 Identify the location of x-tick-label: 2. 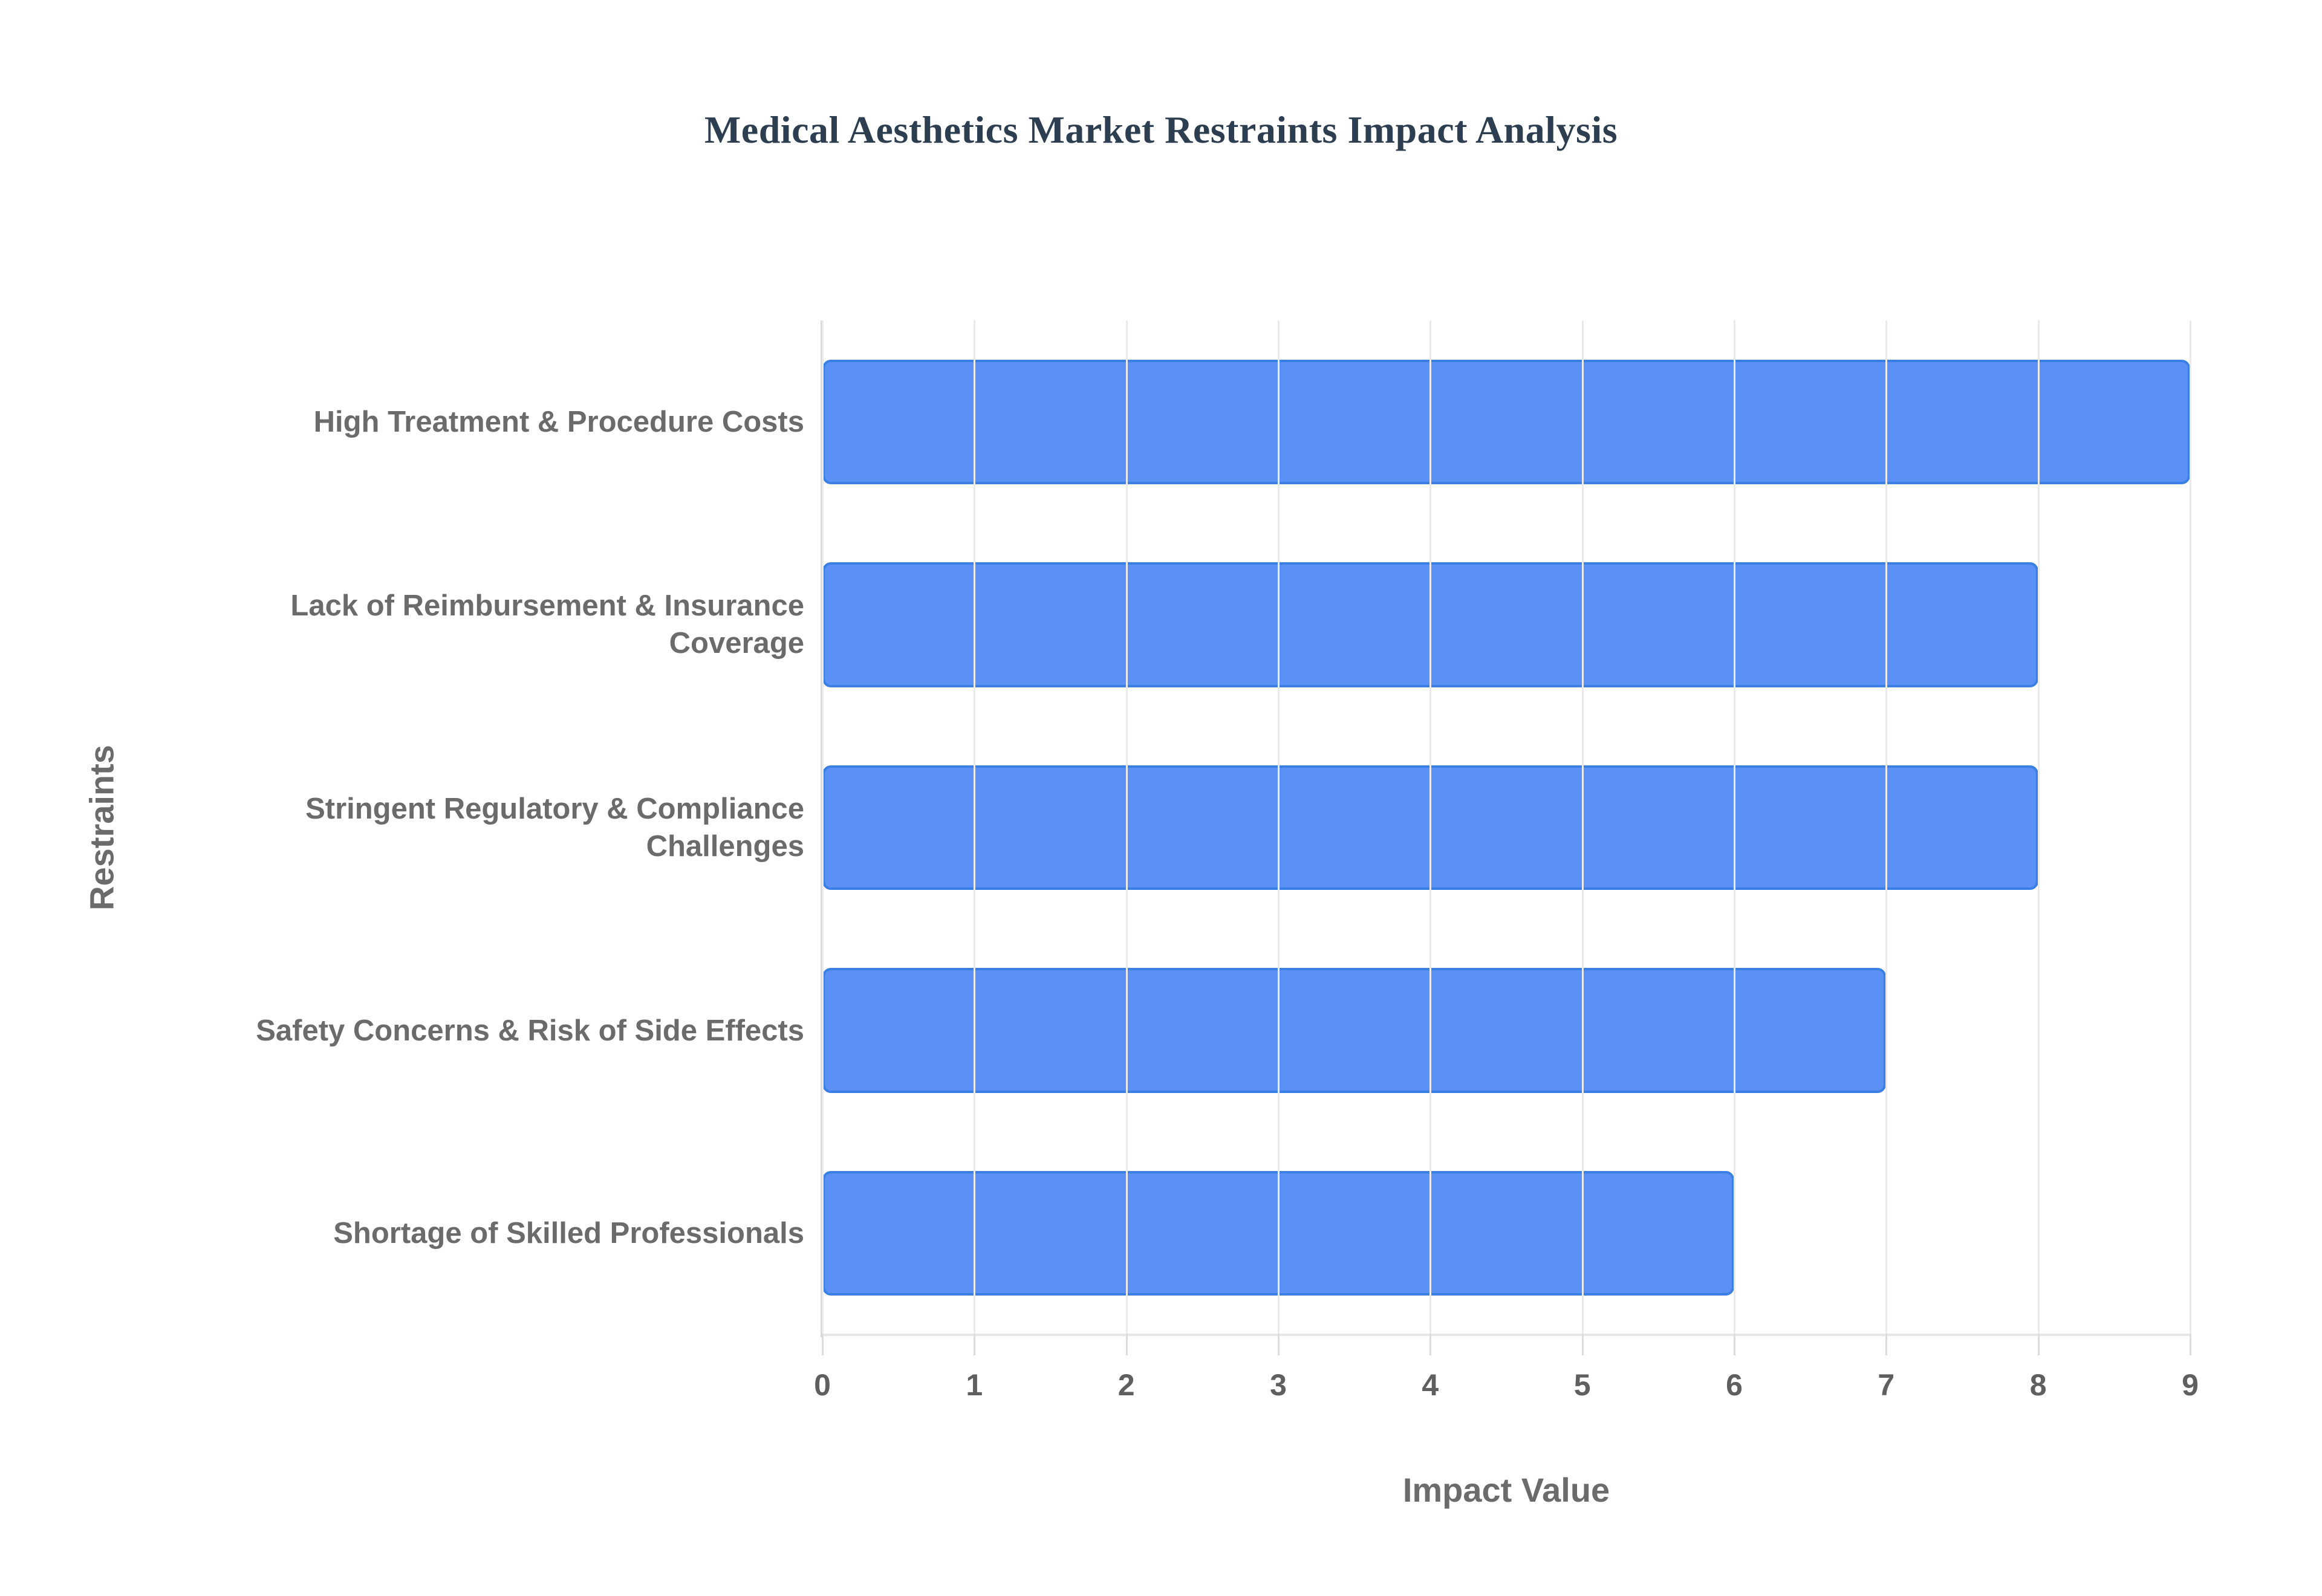
(1126, 1385).